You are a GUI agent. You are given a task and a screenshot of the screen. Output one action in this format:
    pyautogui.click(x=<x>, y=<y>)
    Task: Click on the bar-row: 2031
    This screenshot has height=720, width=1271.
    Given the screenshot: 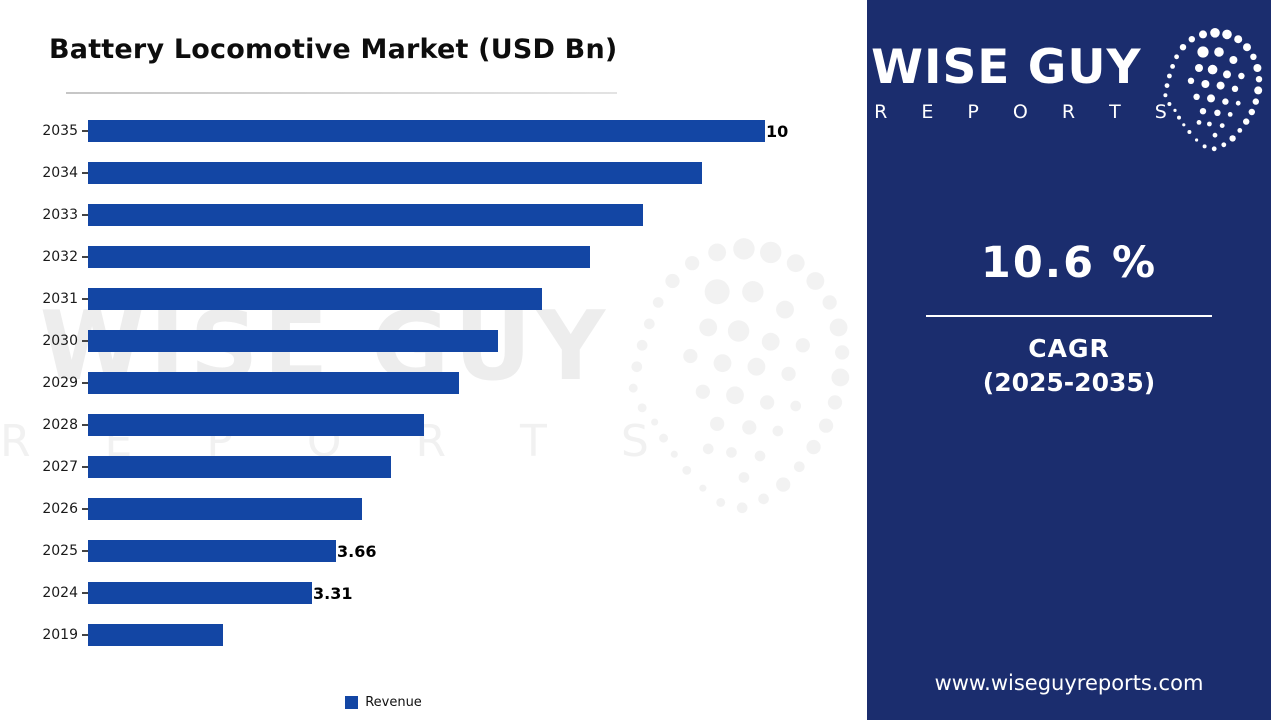 What is the action you would take?
    pyautogui.click(x=438, y=299)
    